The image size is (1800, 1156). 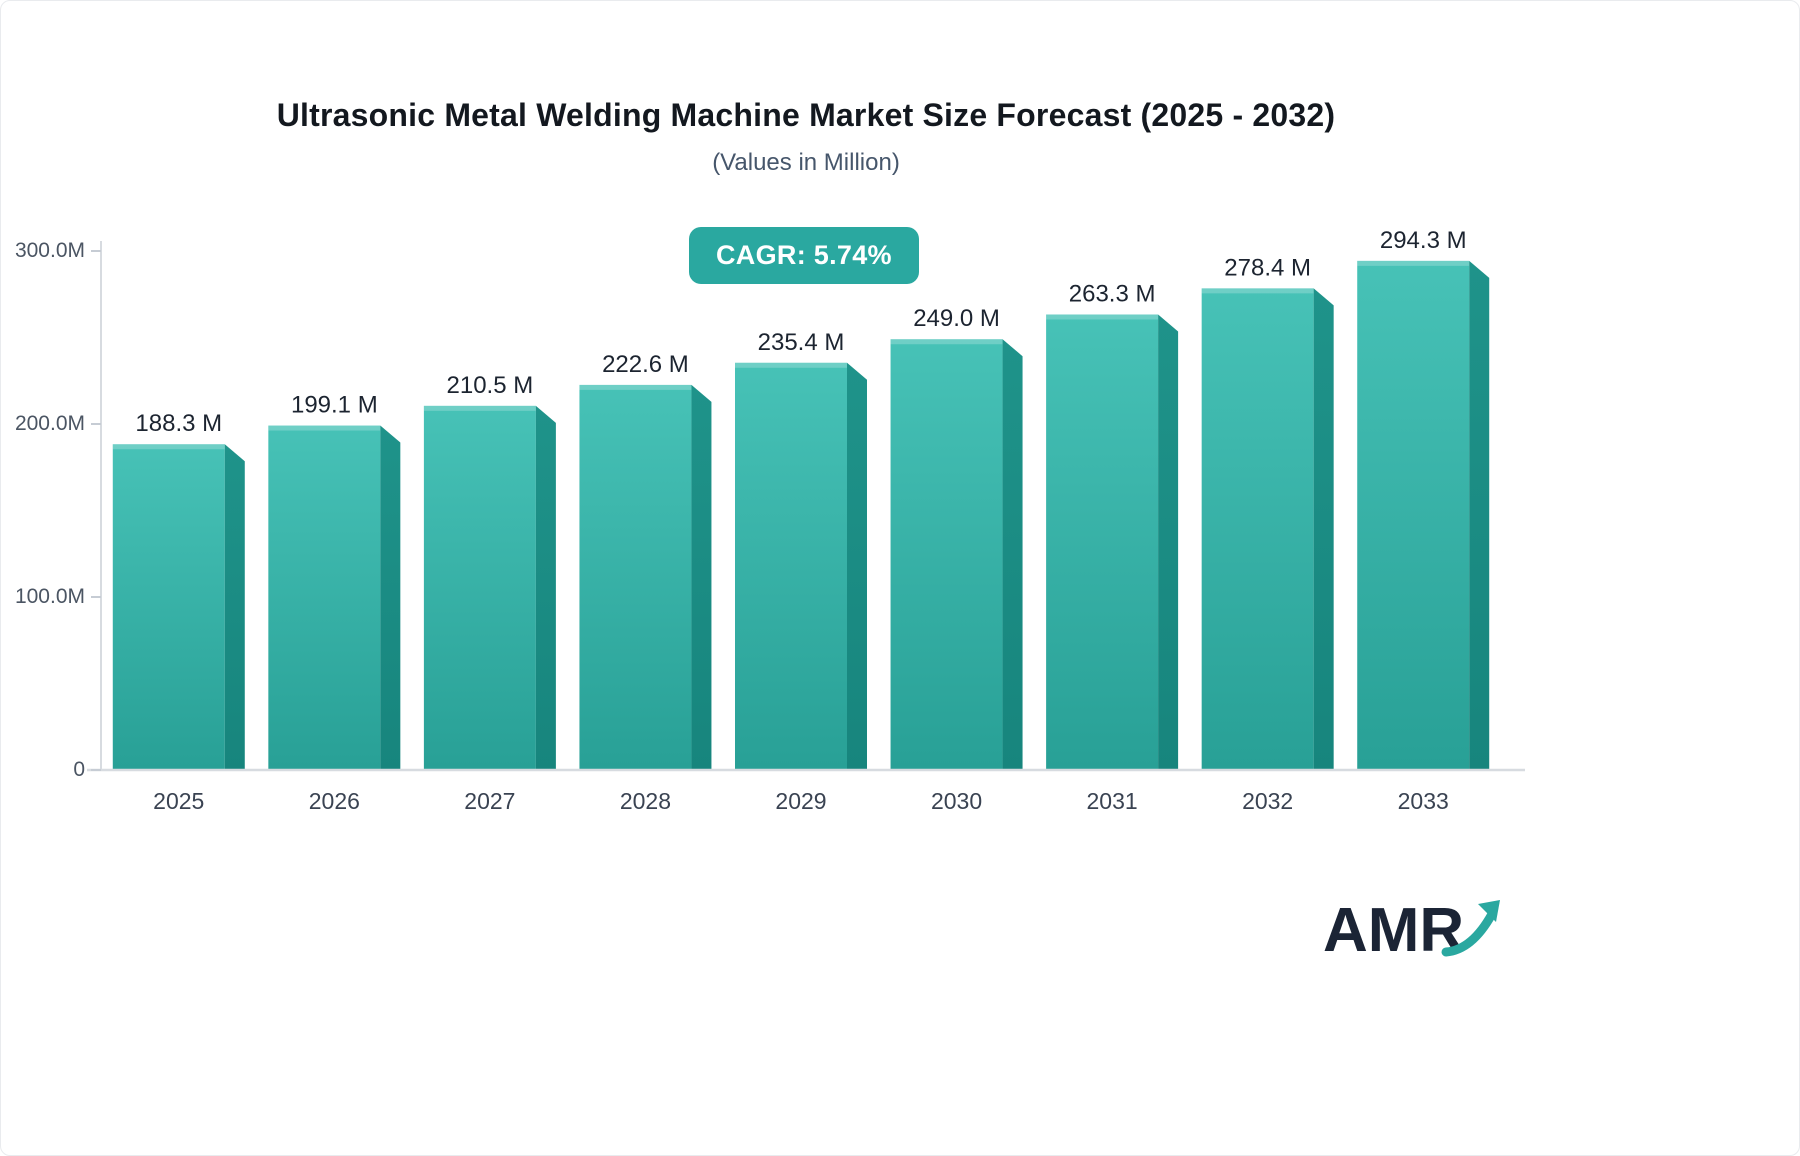 What do you see at coordinates (1012, 554) in the screenshot?
I see `bar-side-2030` at bounding box center [1012, 554].